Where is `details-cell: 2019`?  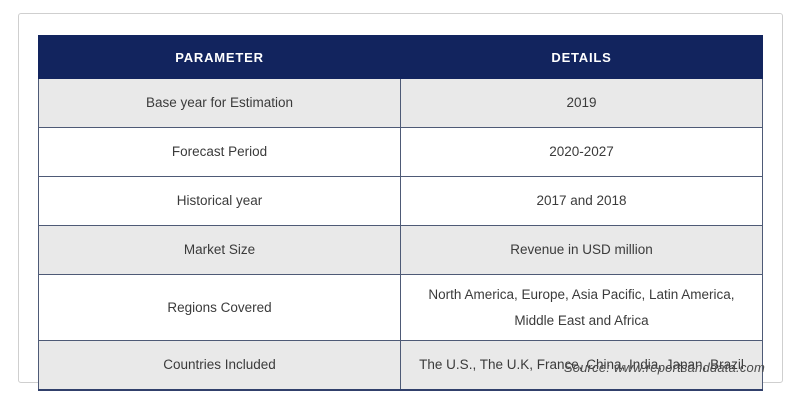
details-cell: 2019 is located at coordinates (581, 103).